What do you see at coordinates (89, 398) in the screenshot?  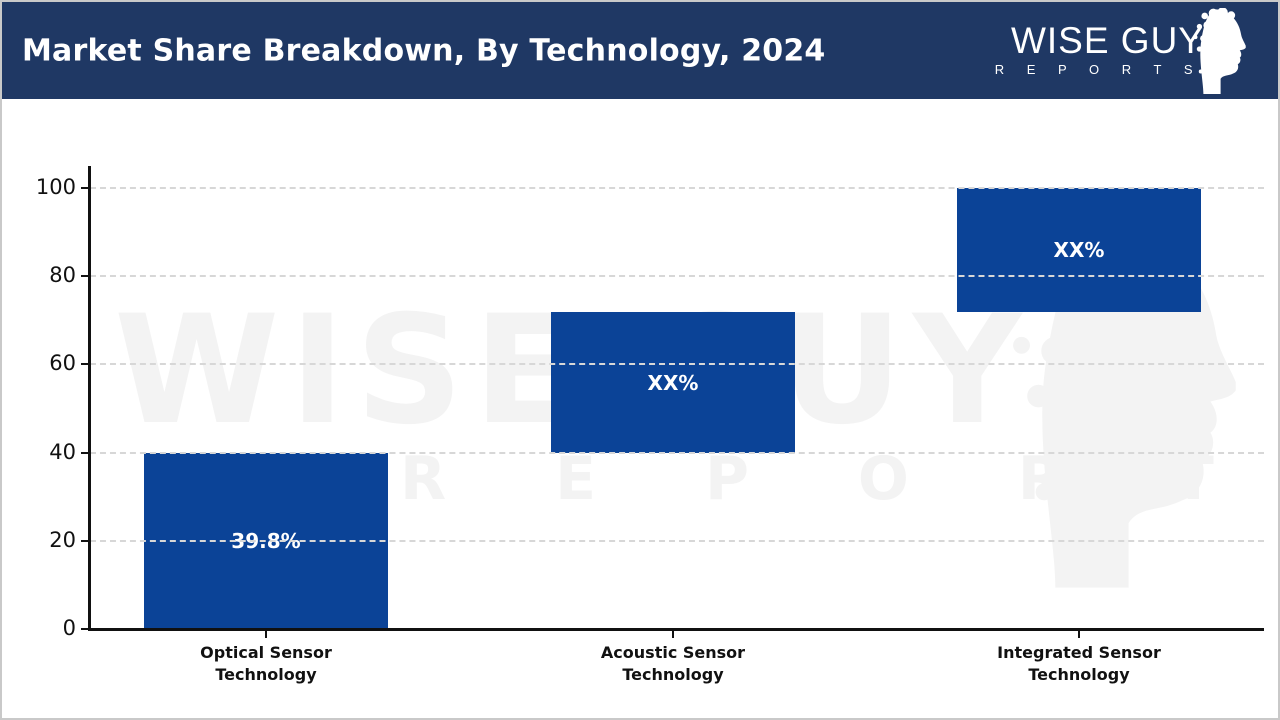 I see `y-axis-line` at bounding box center [89, 398].